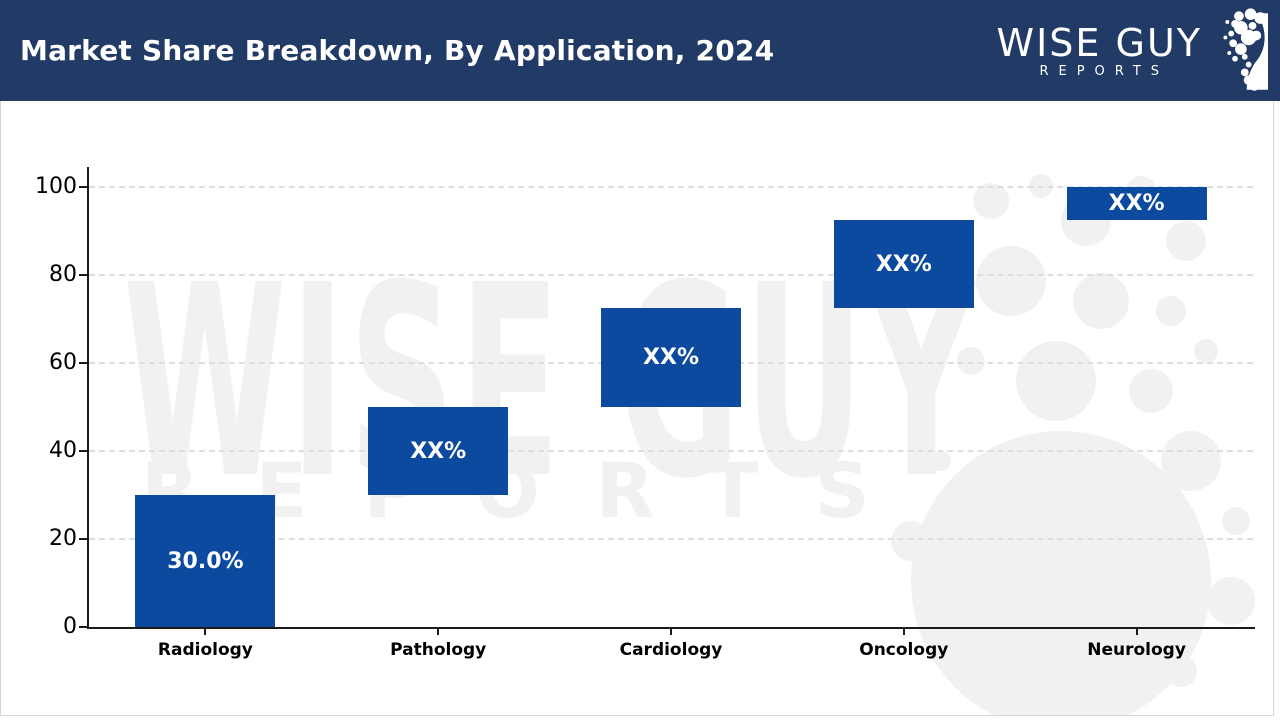 Image resolution: width=1280 pixels, height=720 pixels. I want to click on bar-pathology: XX%, so click(438, 451).